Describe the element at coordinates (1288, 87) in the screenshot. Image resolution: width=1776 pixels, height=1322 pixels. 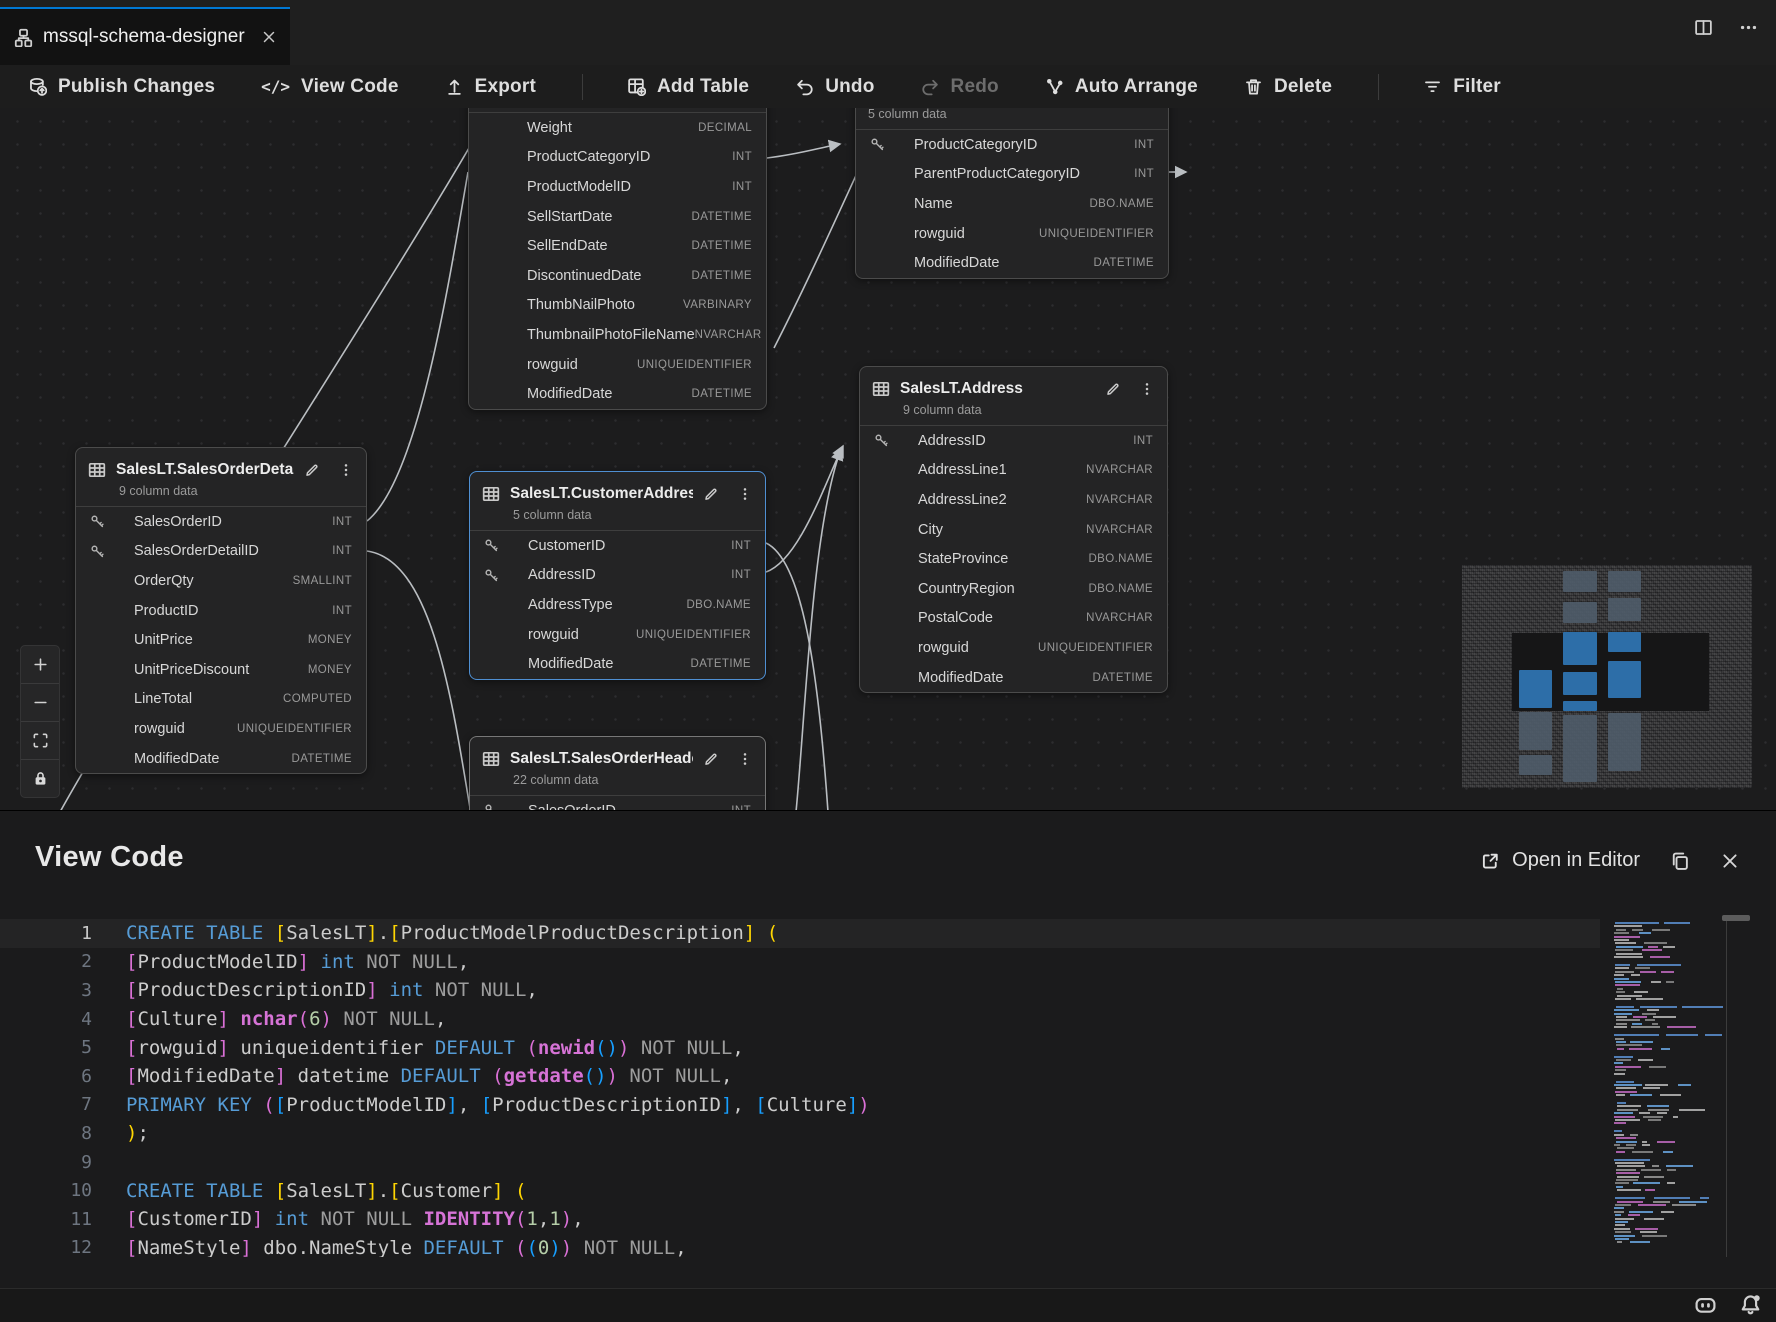
I see `toolbar-delete-button: Delete` at that location.